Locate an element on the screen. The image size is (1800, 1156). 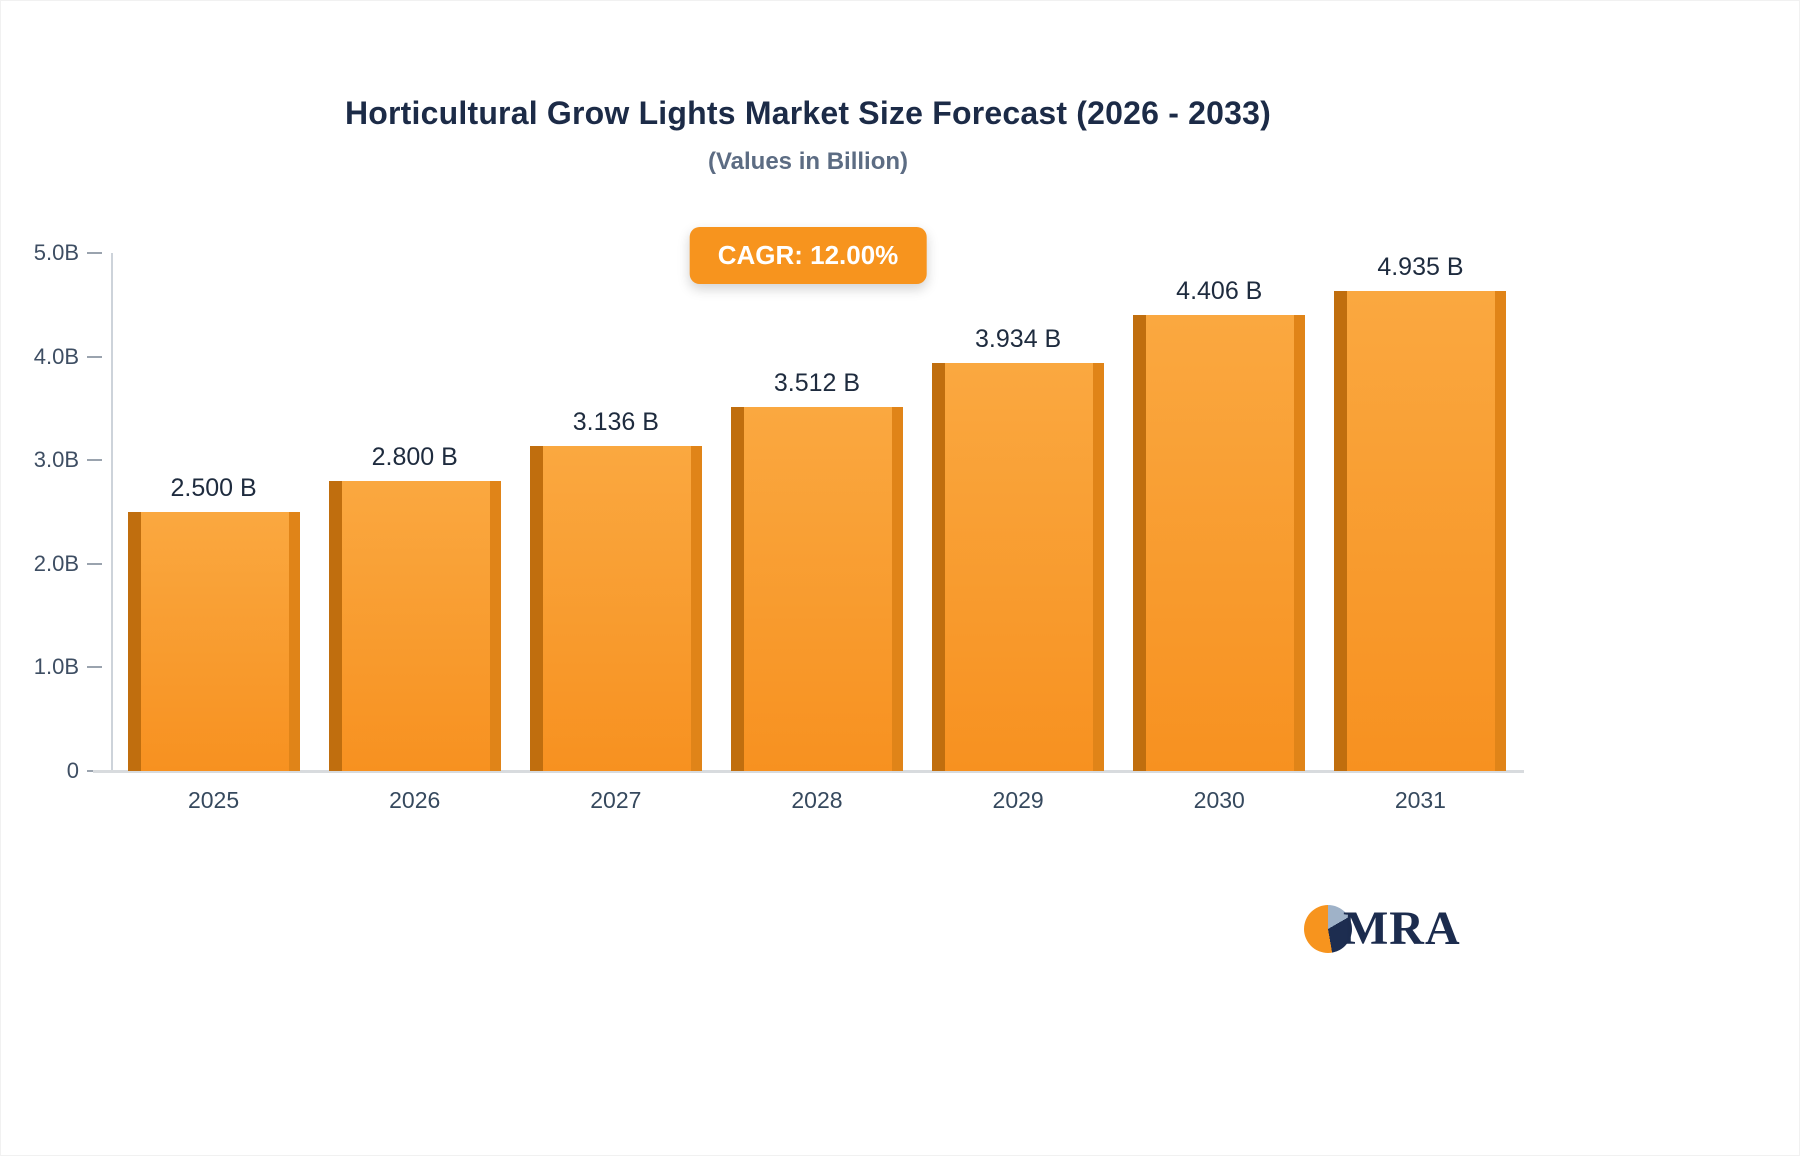
y-tick-label: 4.0B is located at coordinates (56, 356).